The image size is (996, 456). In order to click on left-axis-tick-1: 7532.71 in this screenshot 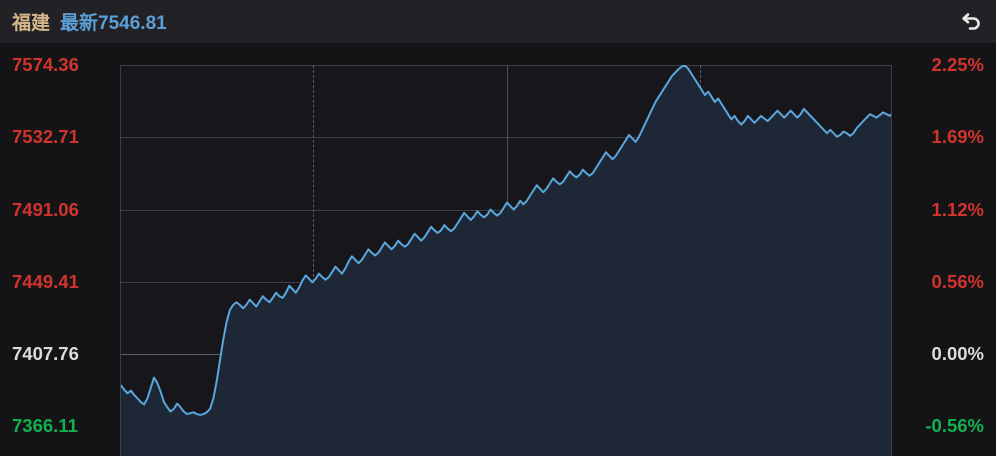, I will do `click(45, 136)`.